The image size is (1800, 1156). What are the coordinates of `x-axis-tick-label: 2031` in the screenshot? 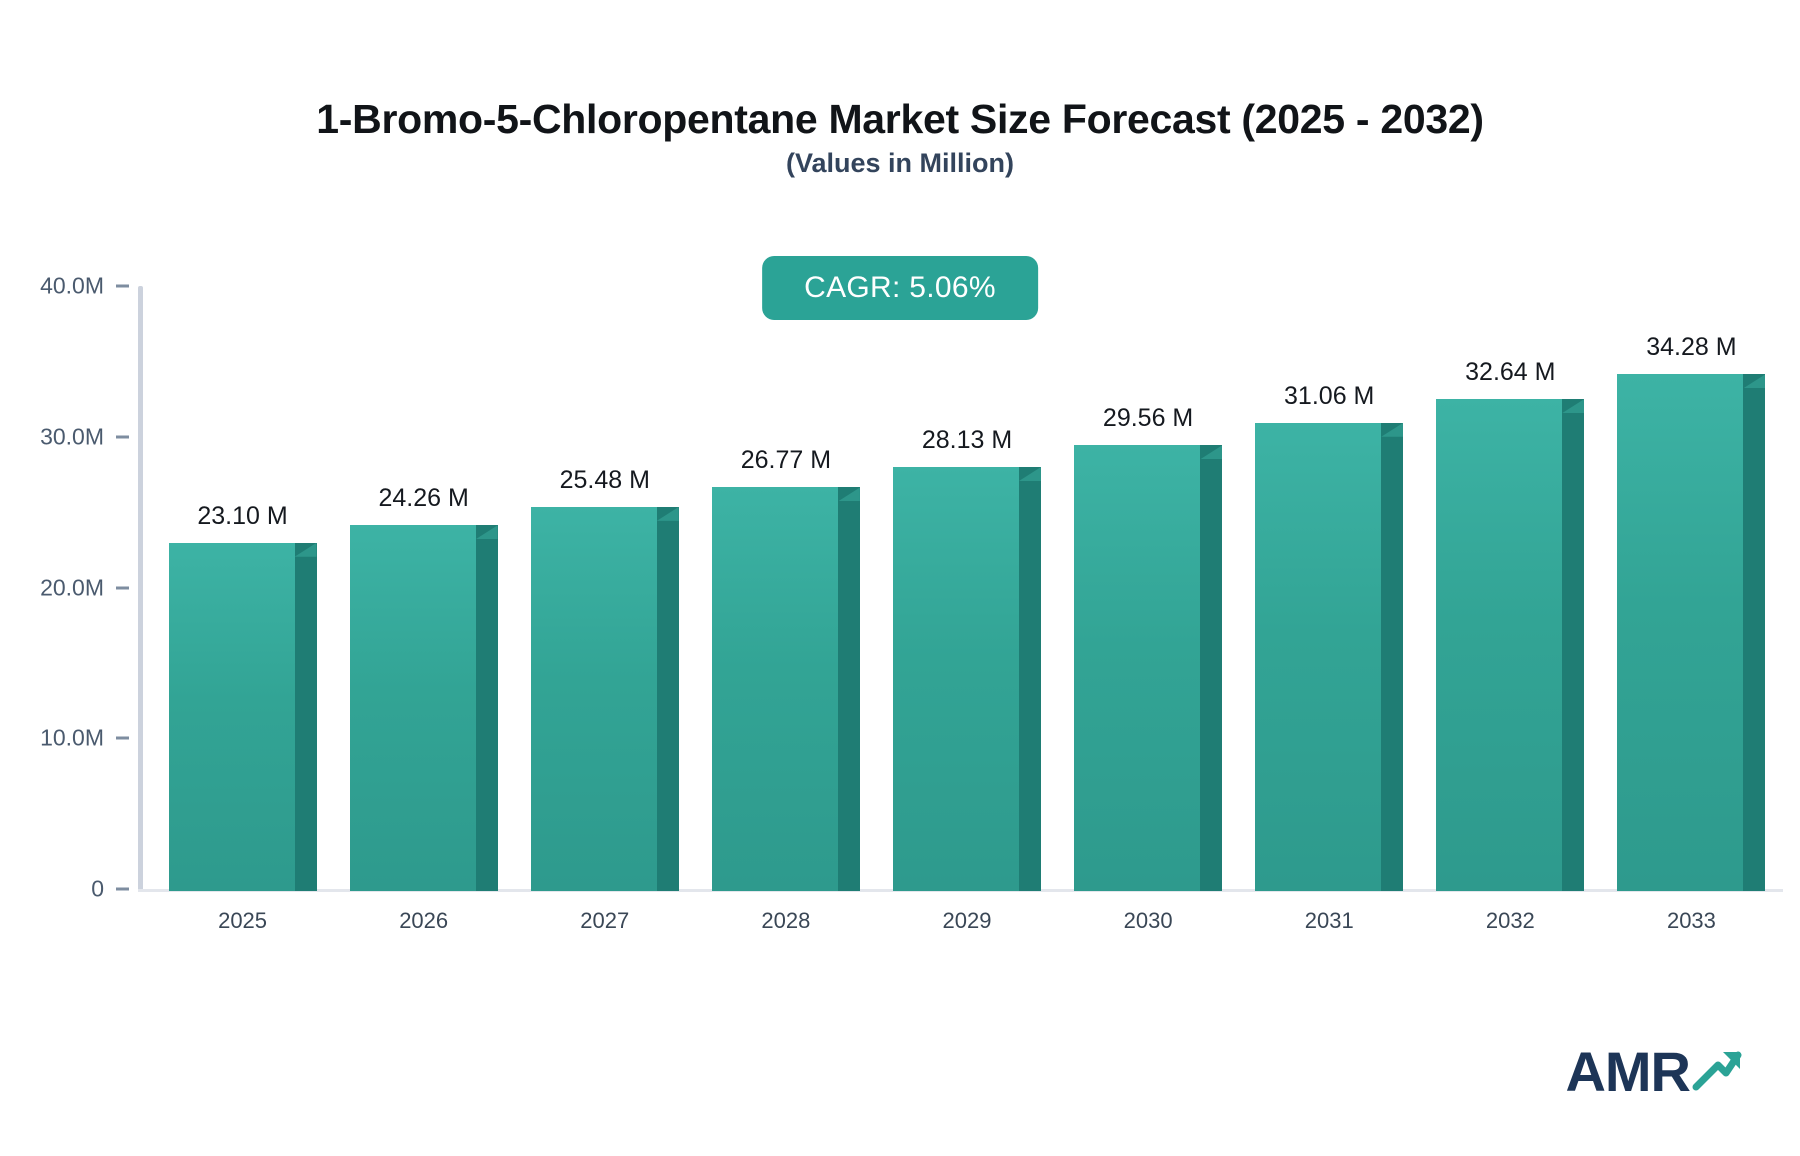 It's located at (1329, 920).